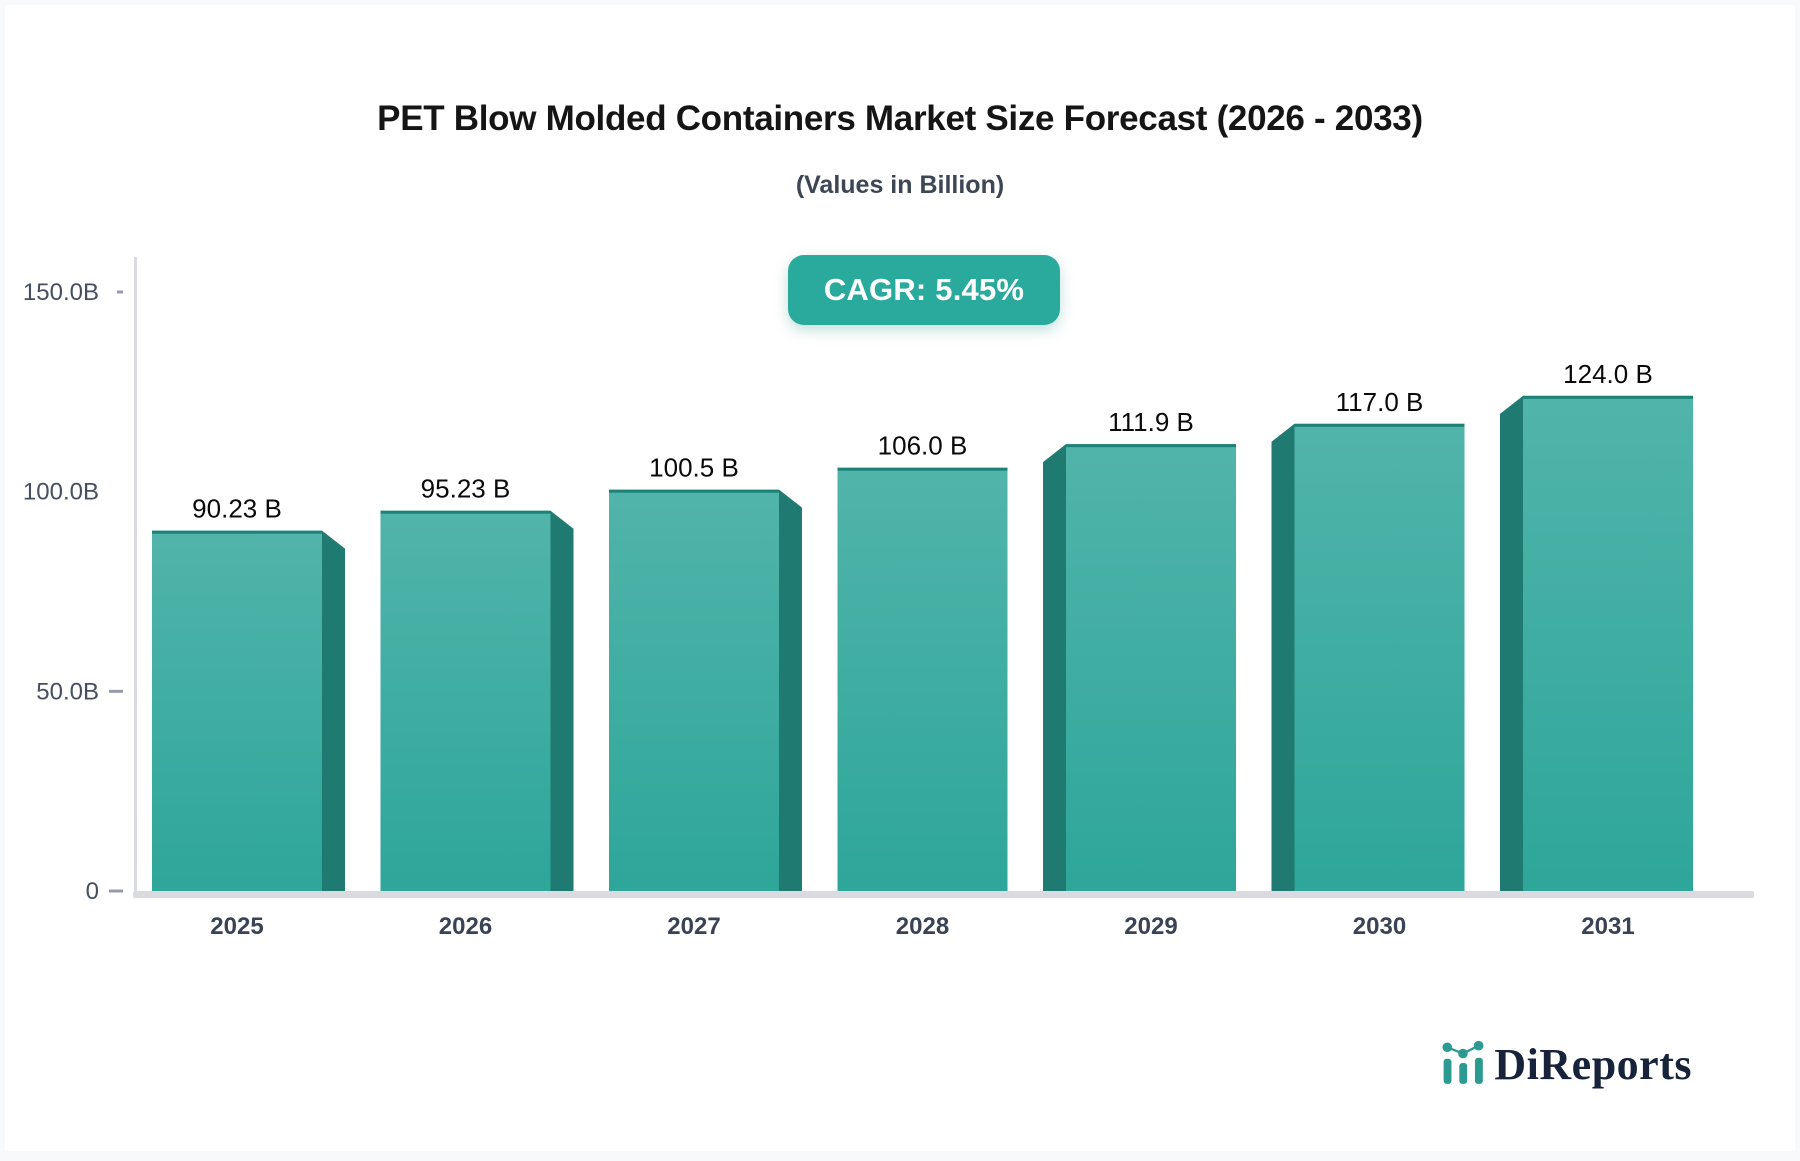 This screenshot has height=1161, width=1800. Describe the element at coordinates (1380, 402) in the screenshot. I see `bar-value-label: 117.0 B` at that location.